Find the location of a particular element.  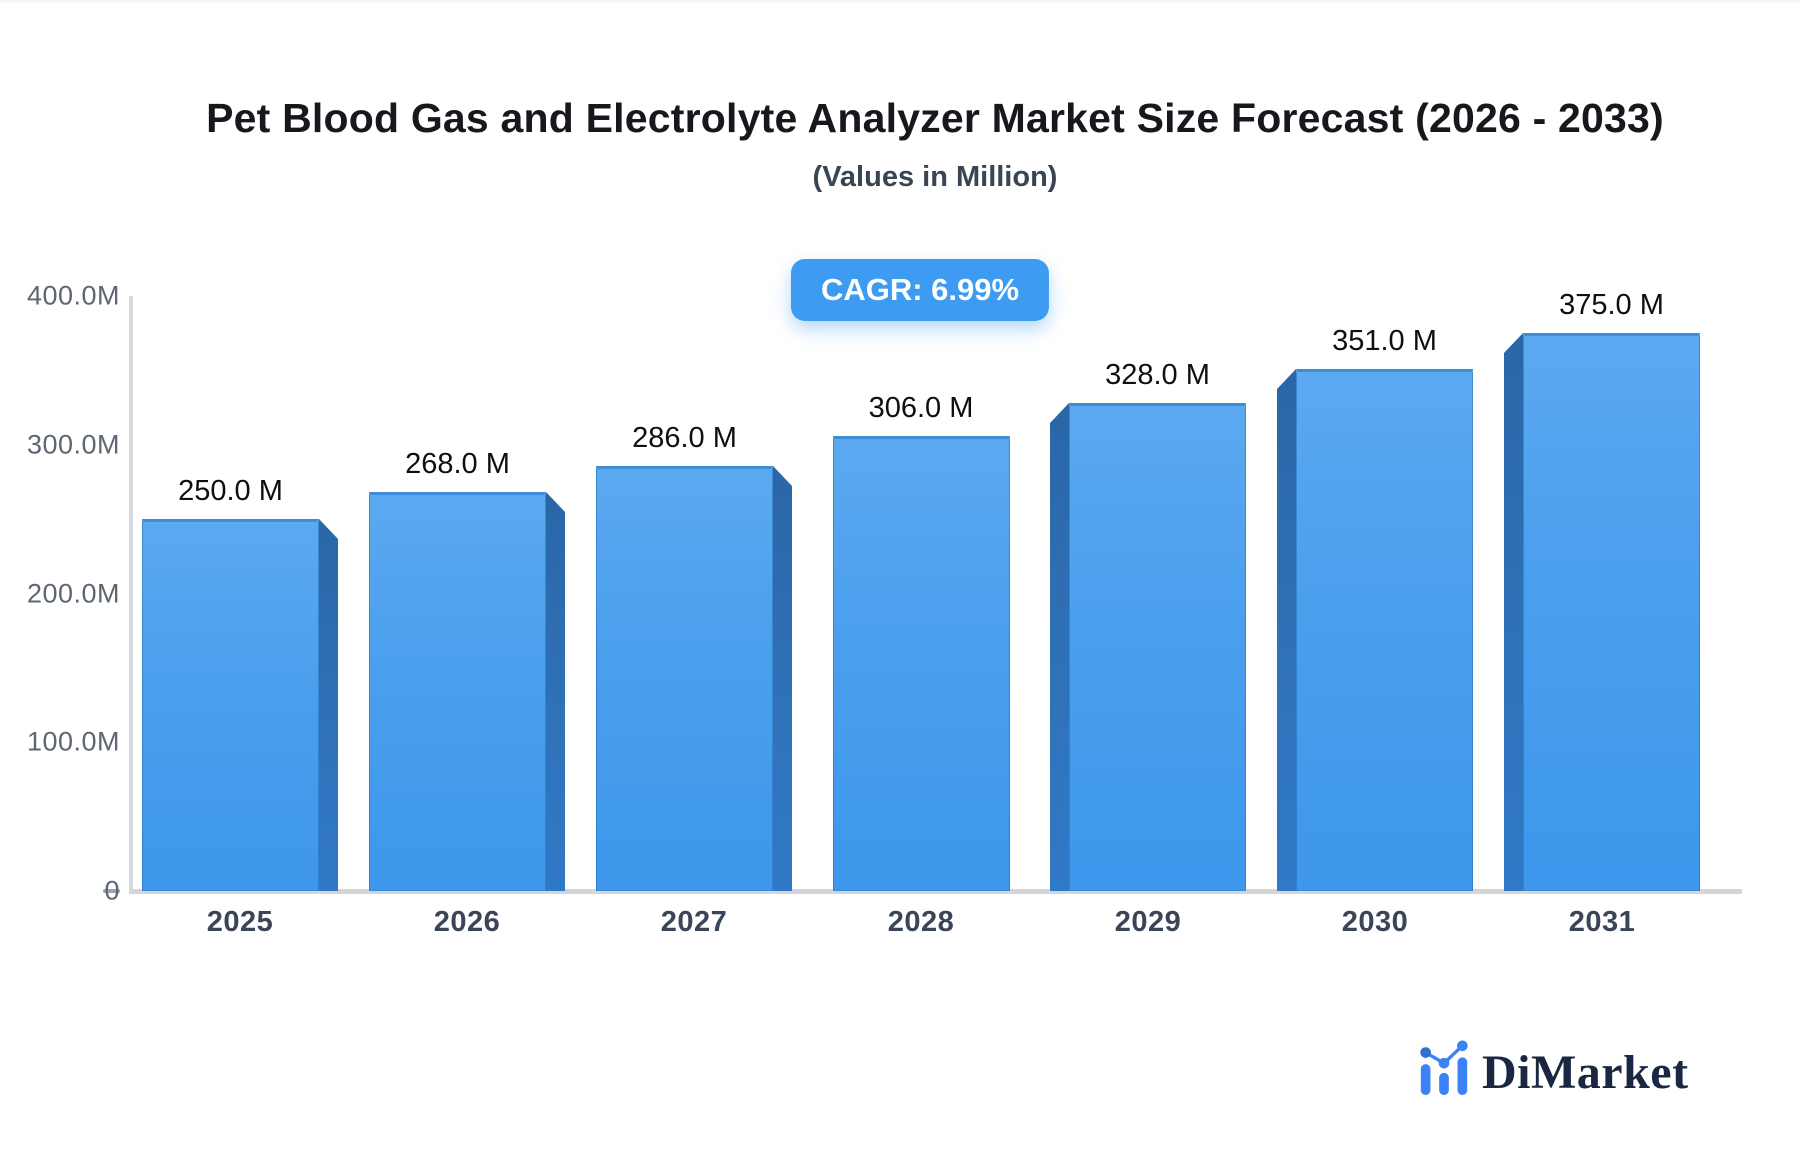

brand-logo: DiMarket is located at coordinates (1553, 1068).